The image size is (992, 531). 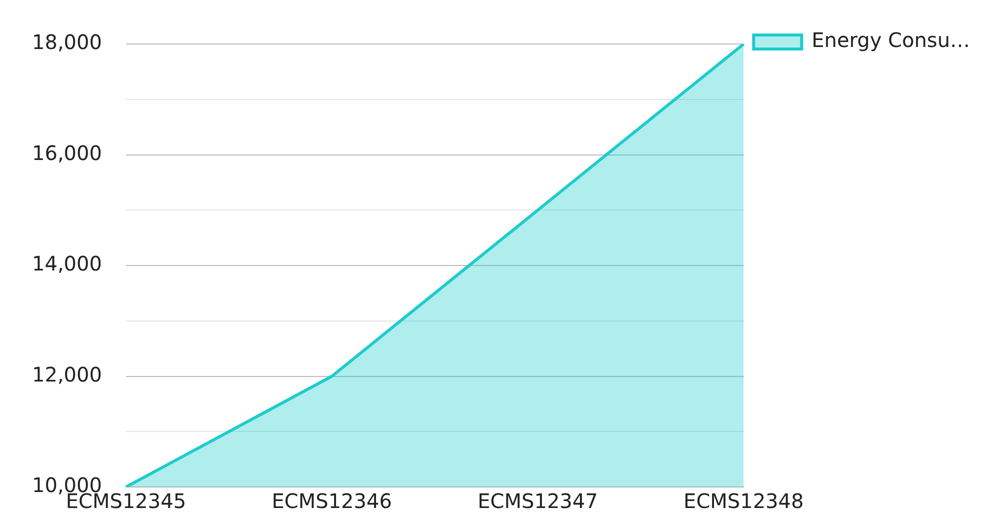 I want to click on x-tick-label: ECMS12348, so click(x=744, y=501).